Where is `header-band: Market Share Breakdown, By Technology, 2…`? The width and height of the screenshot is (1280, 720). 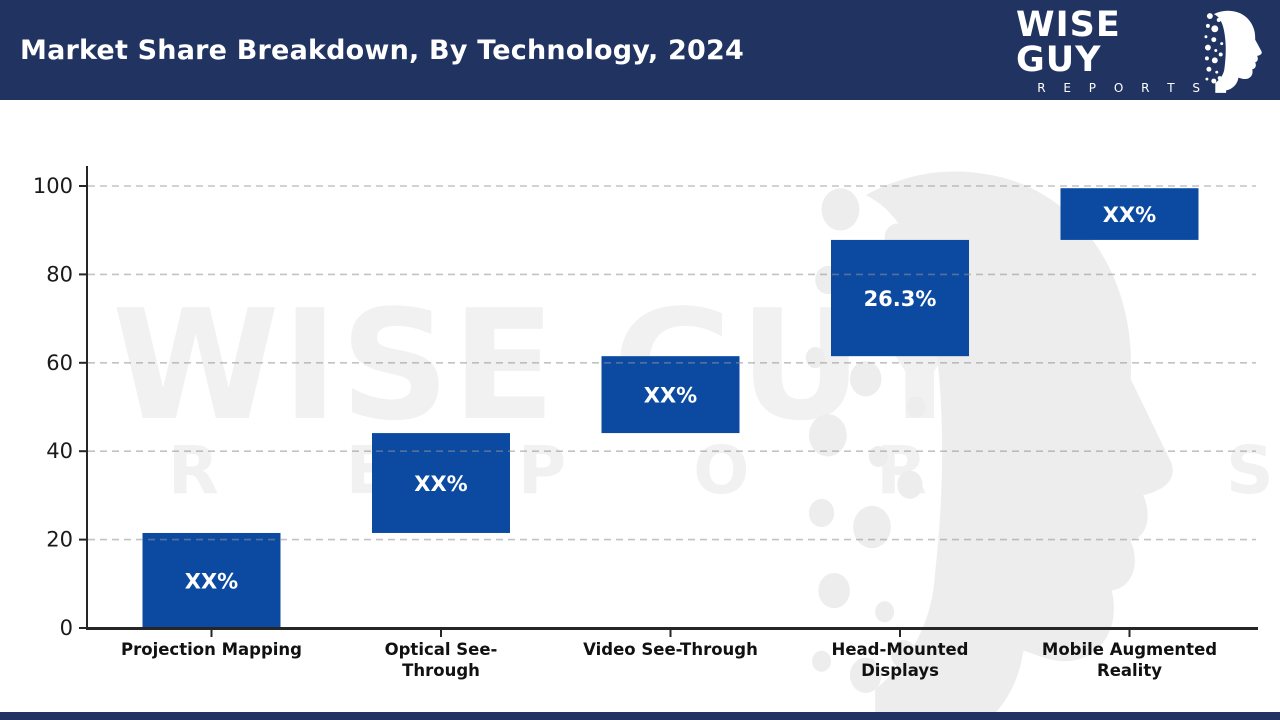 header-band: Market Share Breakdown, By Technology, 2… is located at coordinates (640, 50).